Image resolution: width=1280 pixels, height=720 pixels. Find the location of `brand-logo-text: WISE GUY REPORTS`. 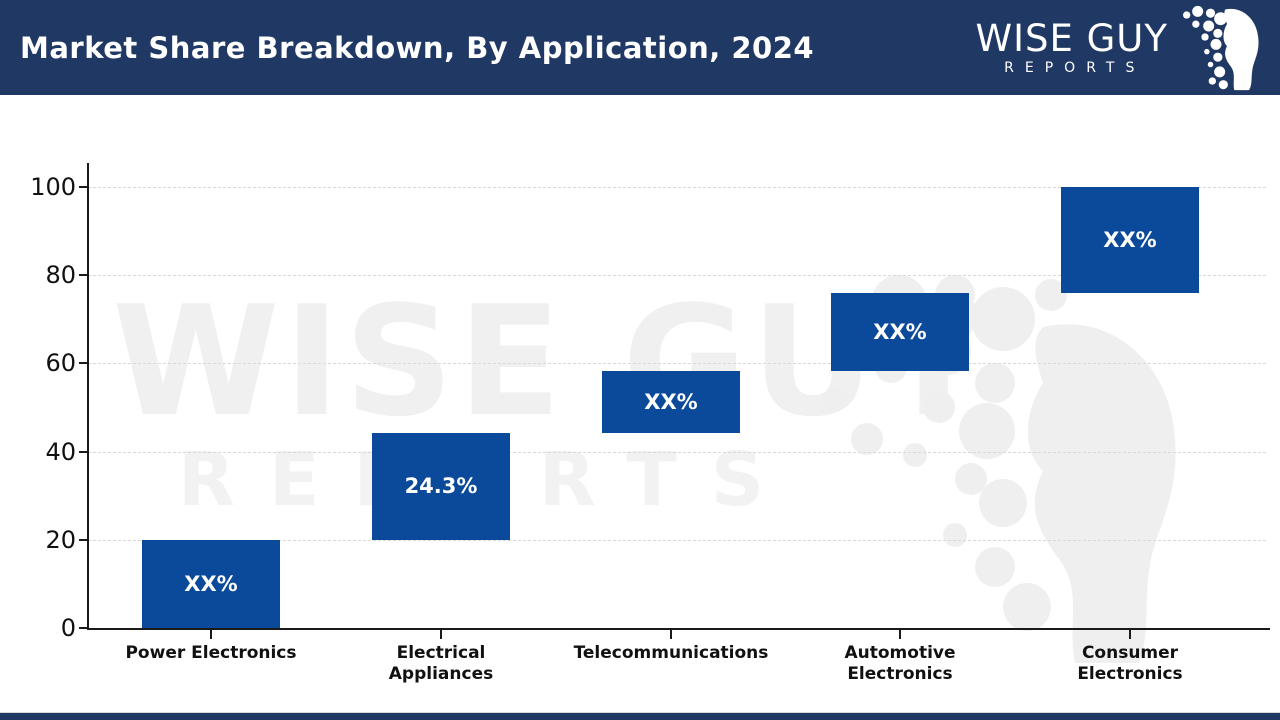

brand-logo-text: WISE GUY REPORTS is located at coordinates (1072, 48).